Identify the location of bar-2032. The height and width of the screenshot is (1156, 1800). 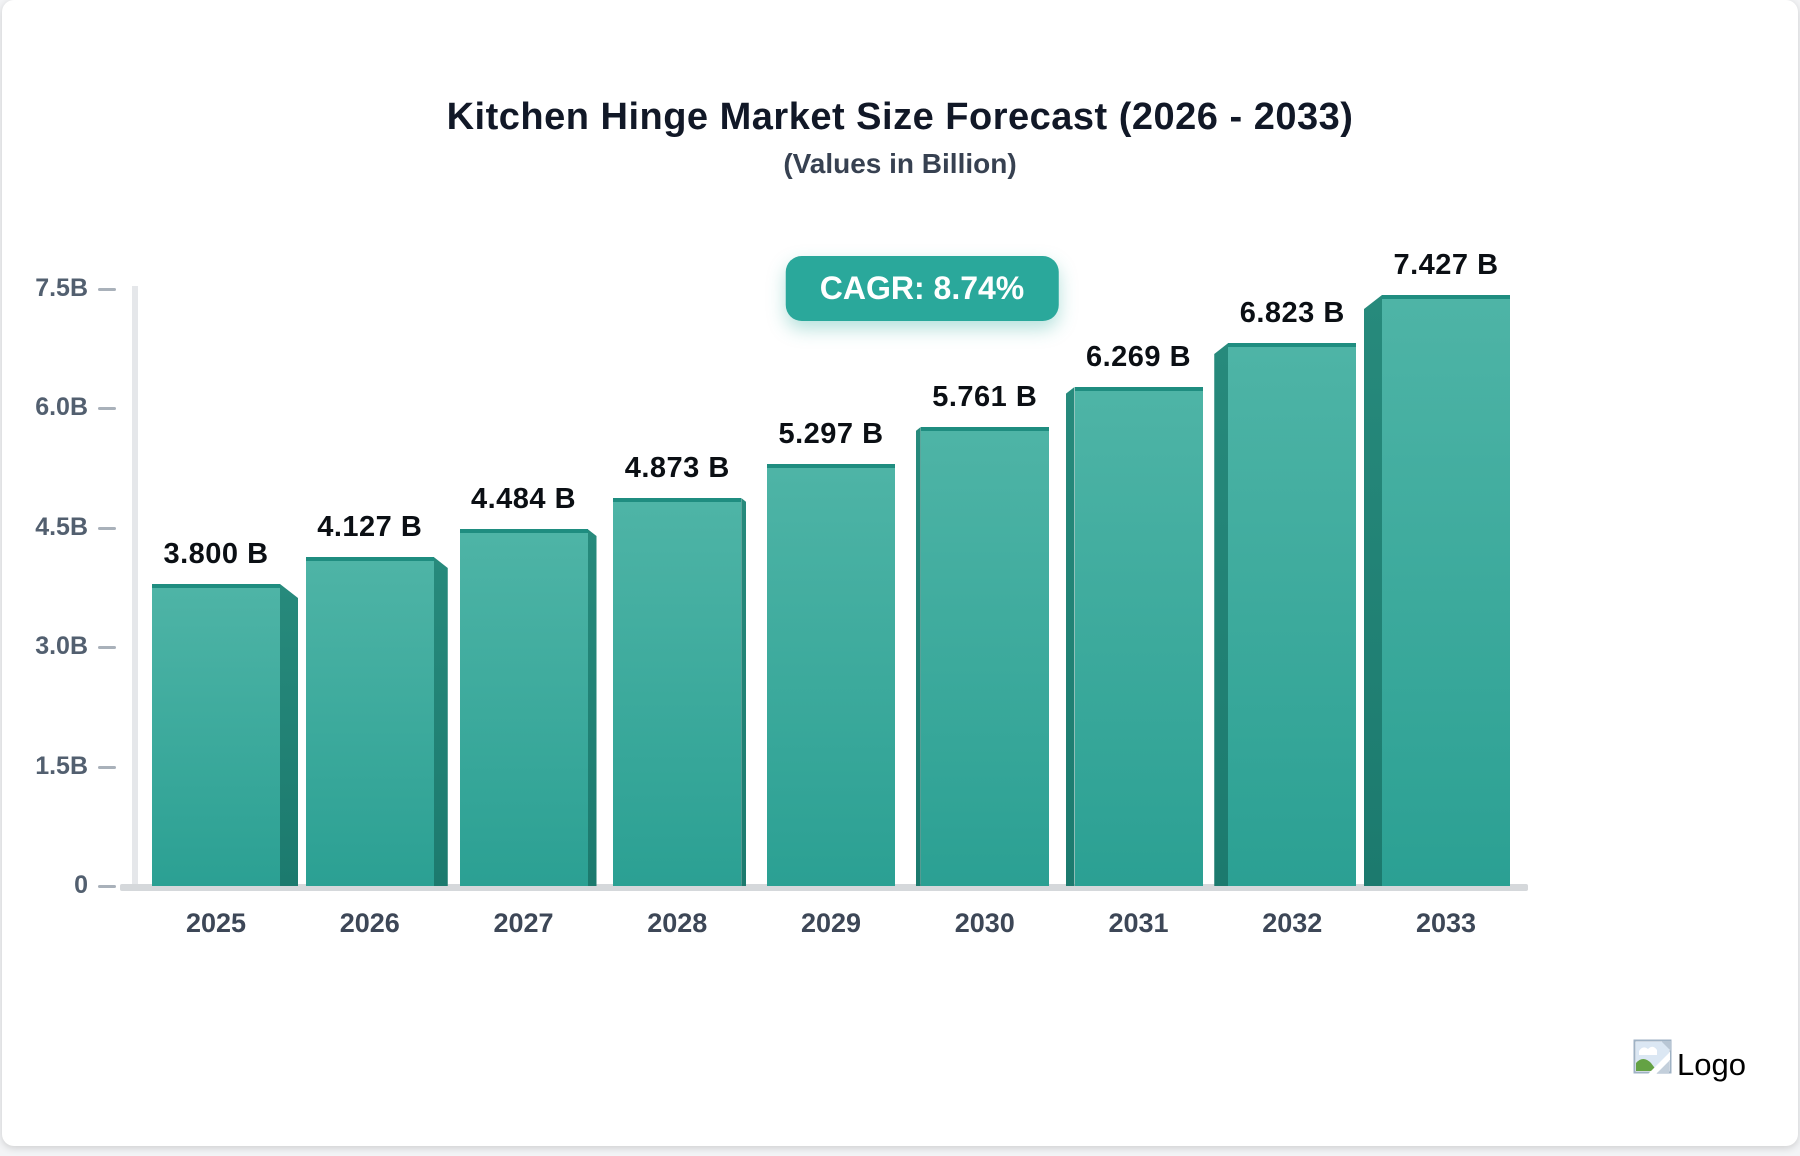
(1292, 614).